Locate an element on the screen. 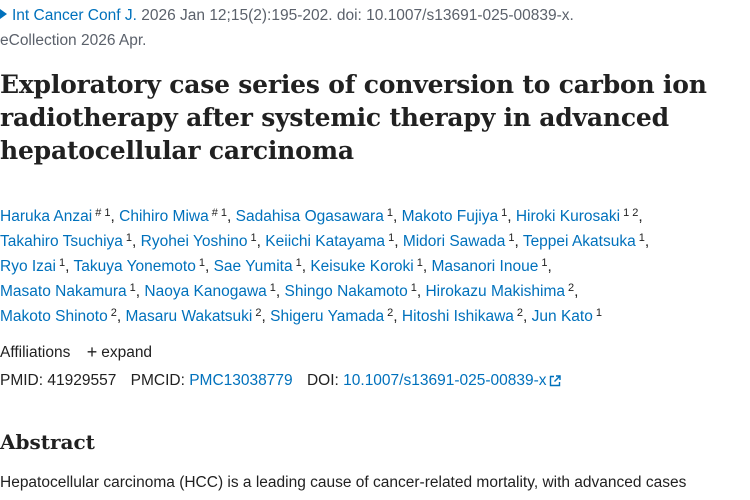  author-link: Midori Sawada is located at coordinates (454, 241).